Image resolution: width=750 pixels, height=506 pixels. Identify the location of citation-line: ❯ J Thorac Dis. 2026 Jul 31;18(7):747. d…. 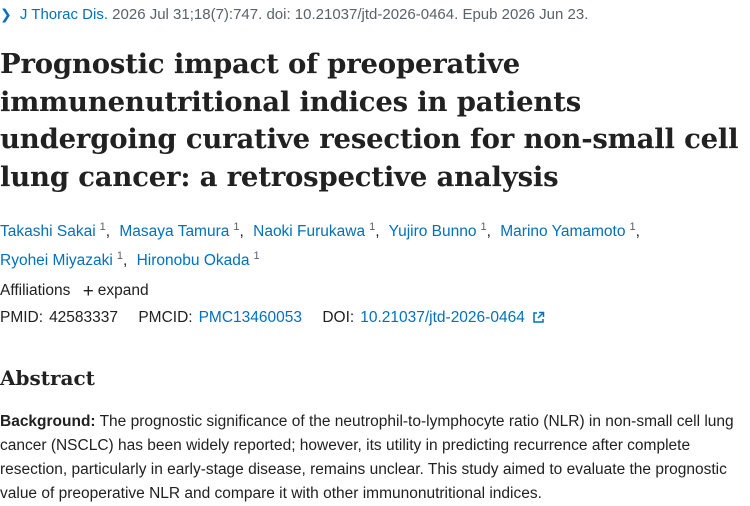
(294, 16).